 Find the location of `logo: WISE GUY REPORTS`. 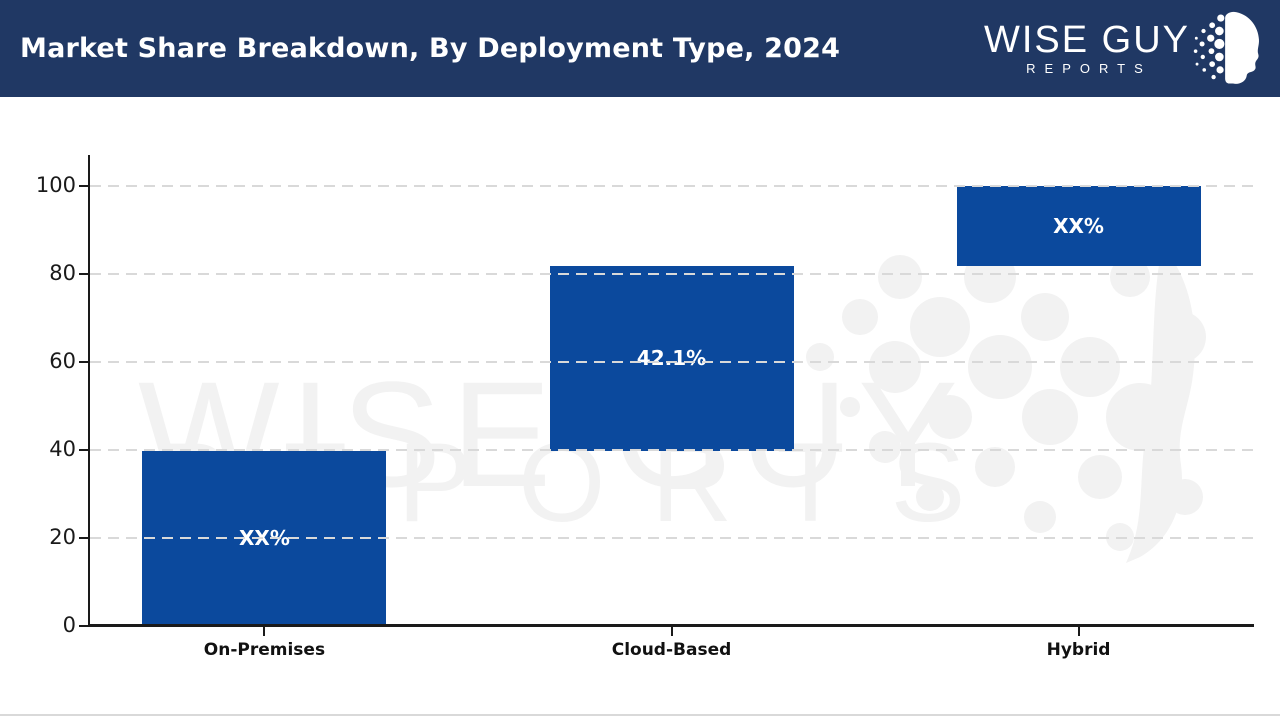

logo: WISE GUY REPORTS is located at coordinates (1124, 49).